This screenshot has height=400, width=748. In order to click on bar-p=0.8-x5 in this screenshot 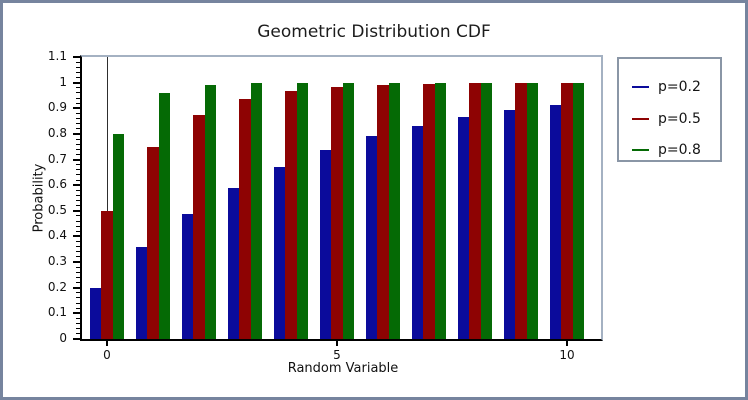, I will do `click(348, 210)`.